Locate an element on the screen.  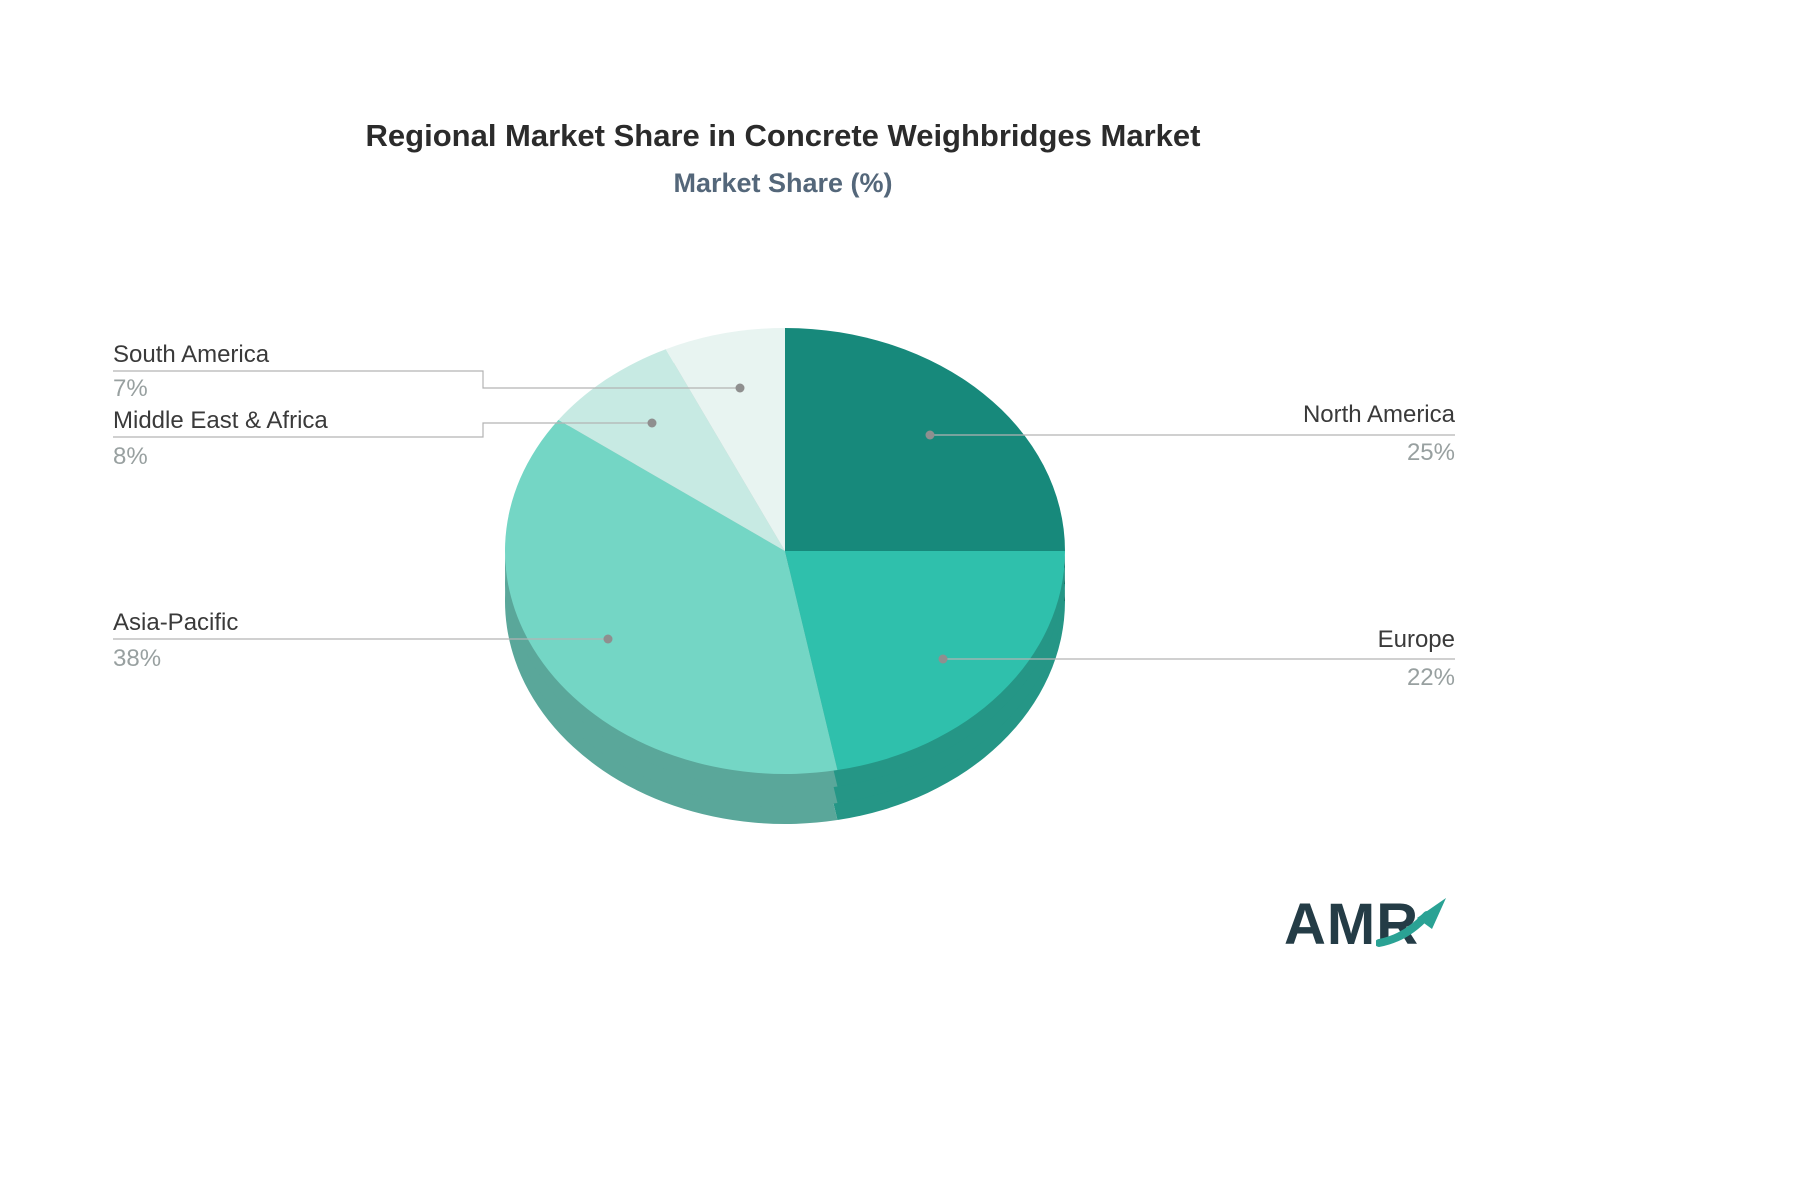
leader-line-south-america is located at coordinates (426, 379).